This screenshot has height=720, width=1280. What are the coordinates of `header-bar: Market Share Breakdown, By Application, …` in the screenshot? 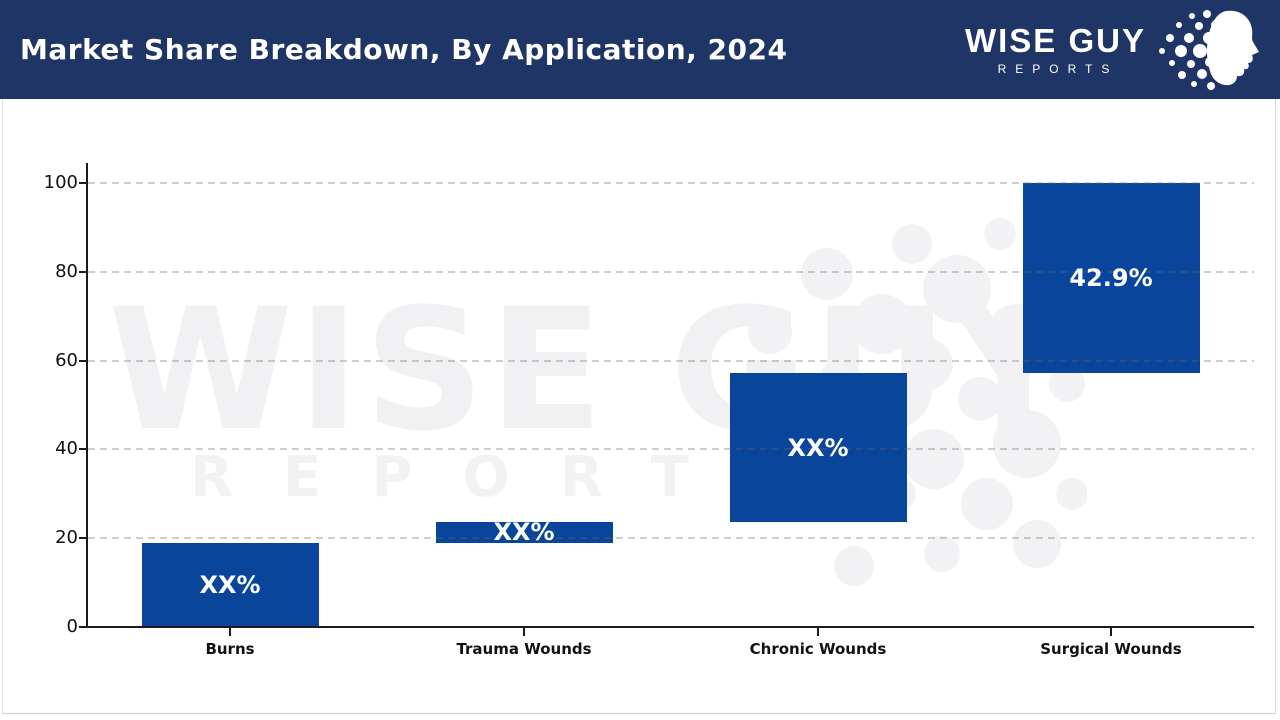 It's located at (640, 49).